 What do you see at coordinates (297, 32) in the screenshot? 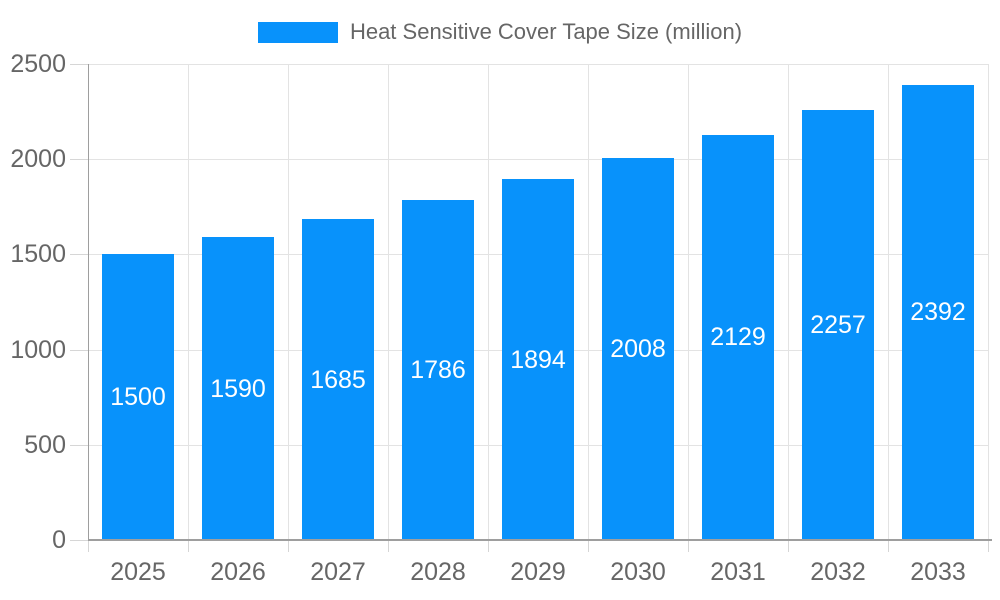
I see `legend-swatch` at bounding box center [297, 32].